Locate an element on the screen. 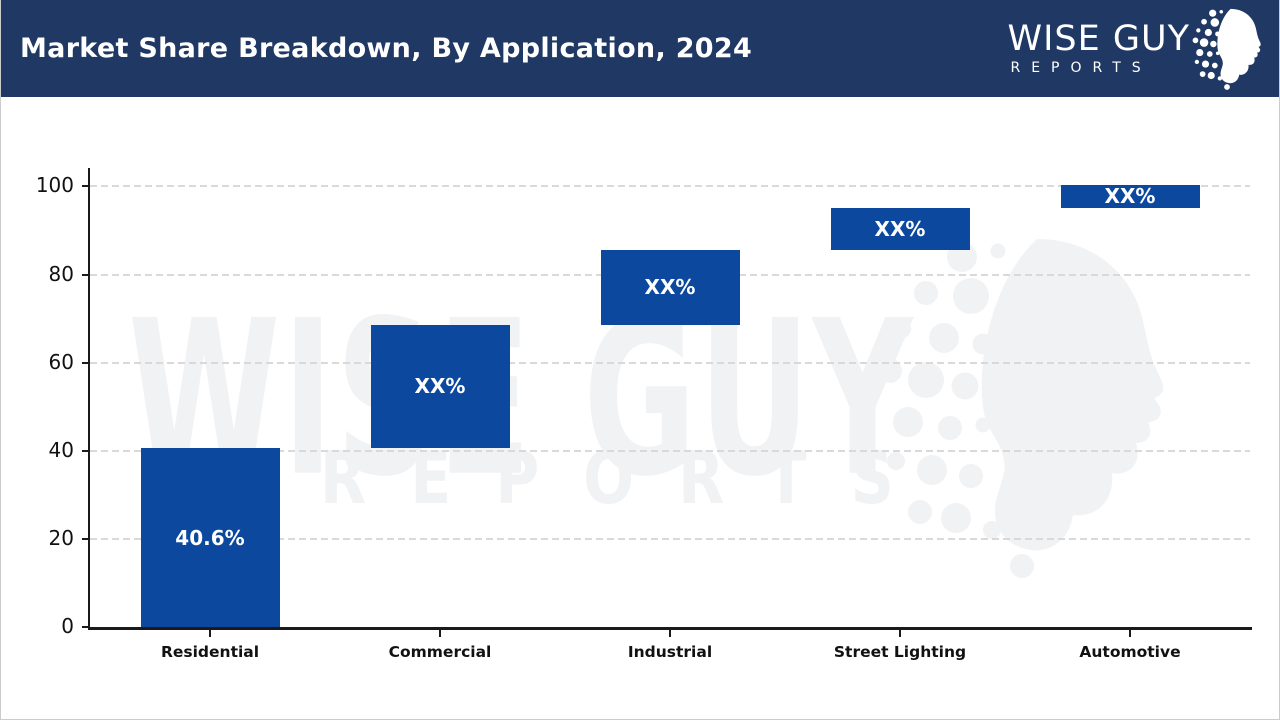  wise-guy-logo: WISE GUY REPORTS is located at coordinates (1136, 49).